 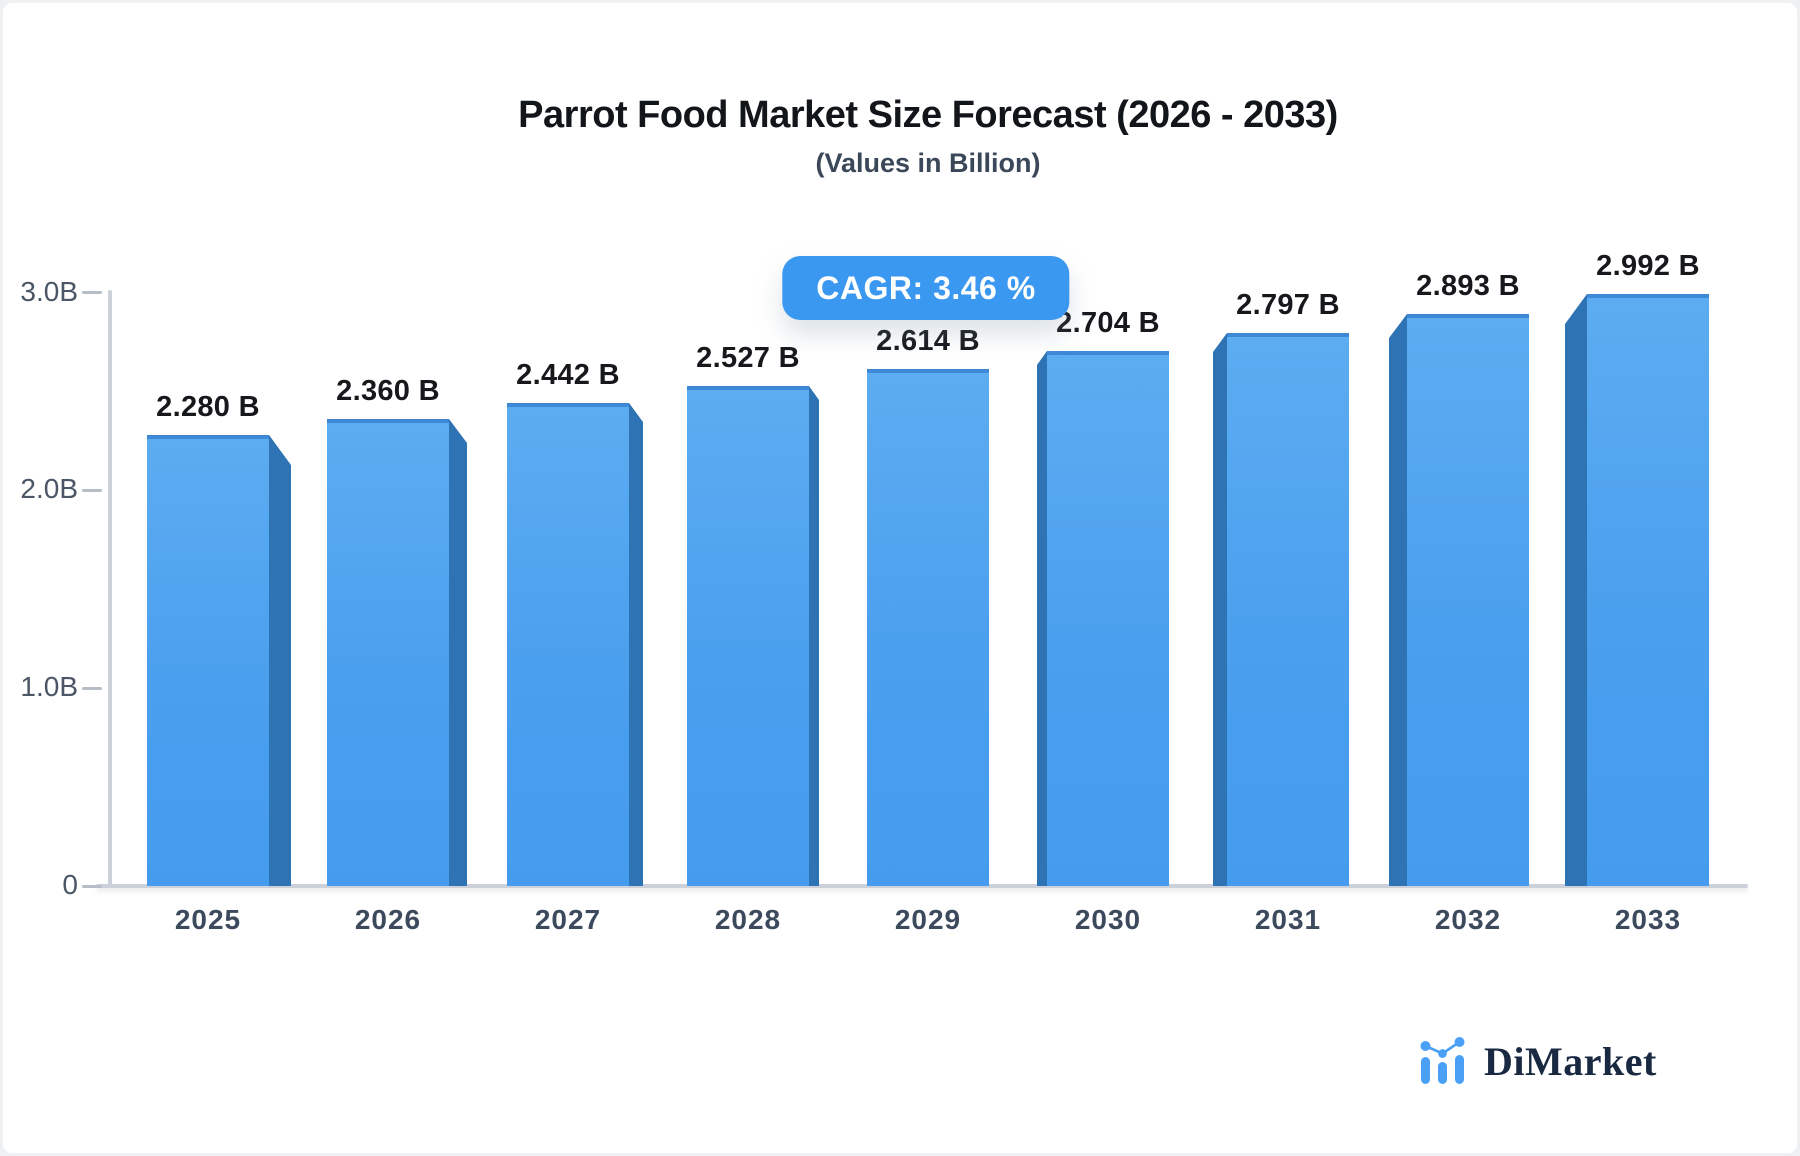 What do you see at coordinates (1444, 1061) in the screenshot?
I see `dimarket-bars-icon` at bounding box center [1444, 1061].